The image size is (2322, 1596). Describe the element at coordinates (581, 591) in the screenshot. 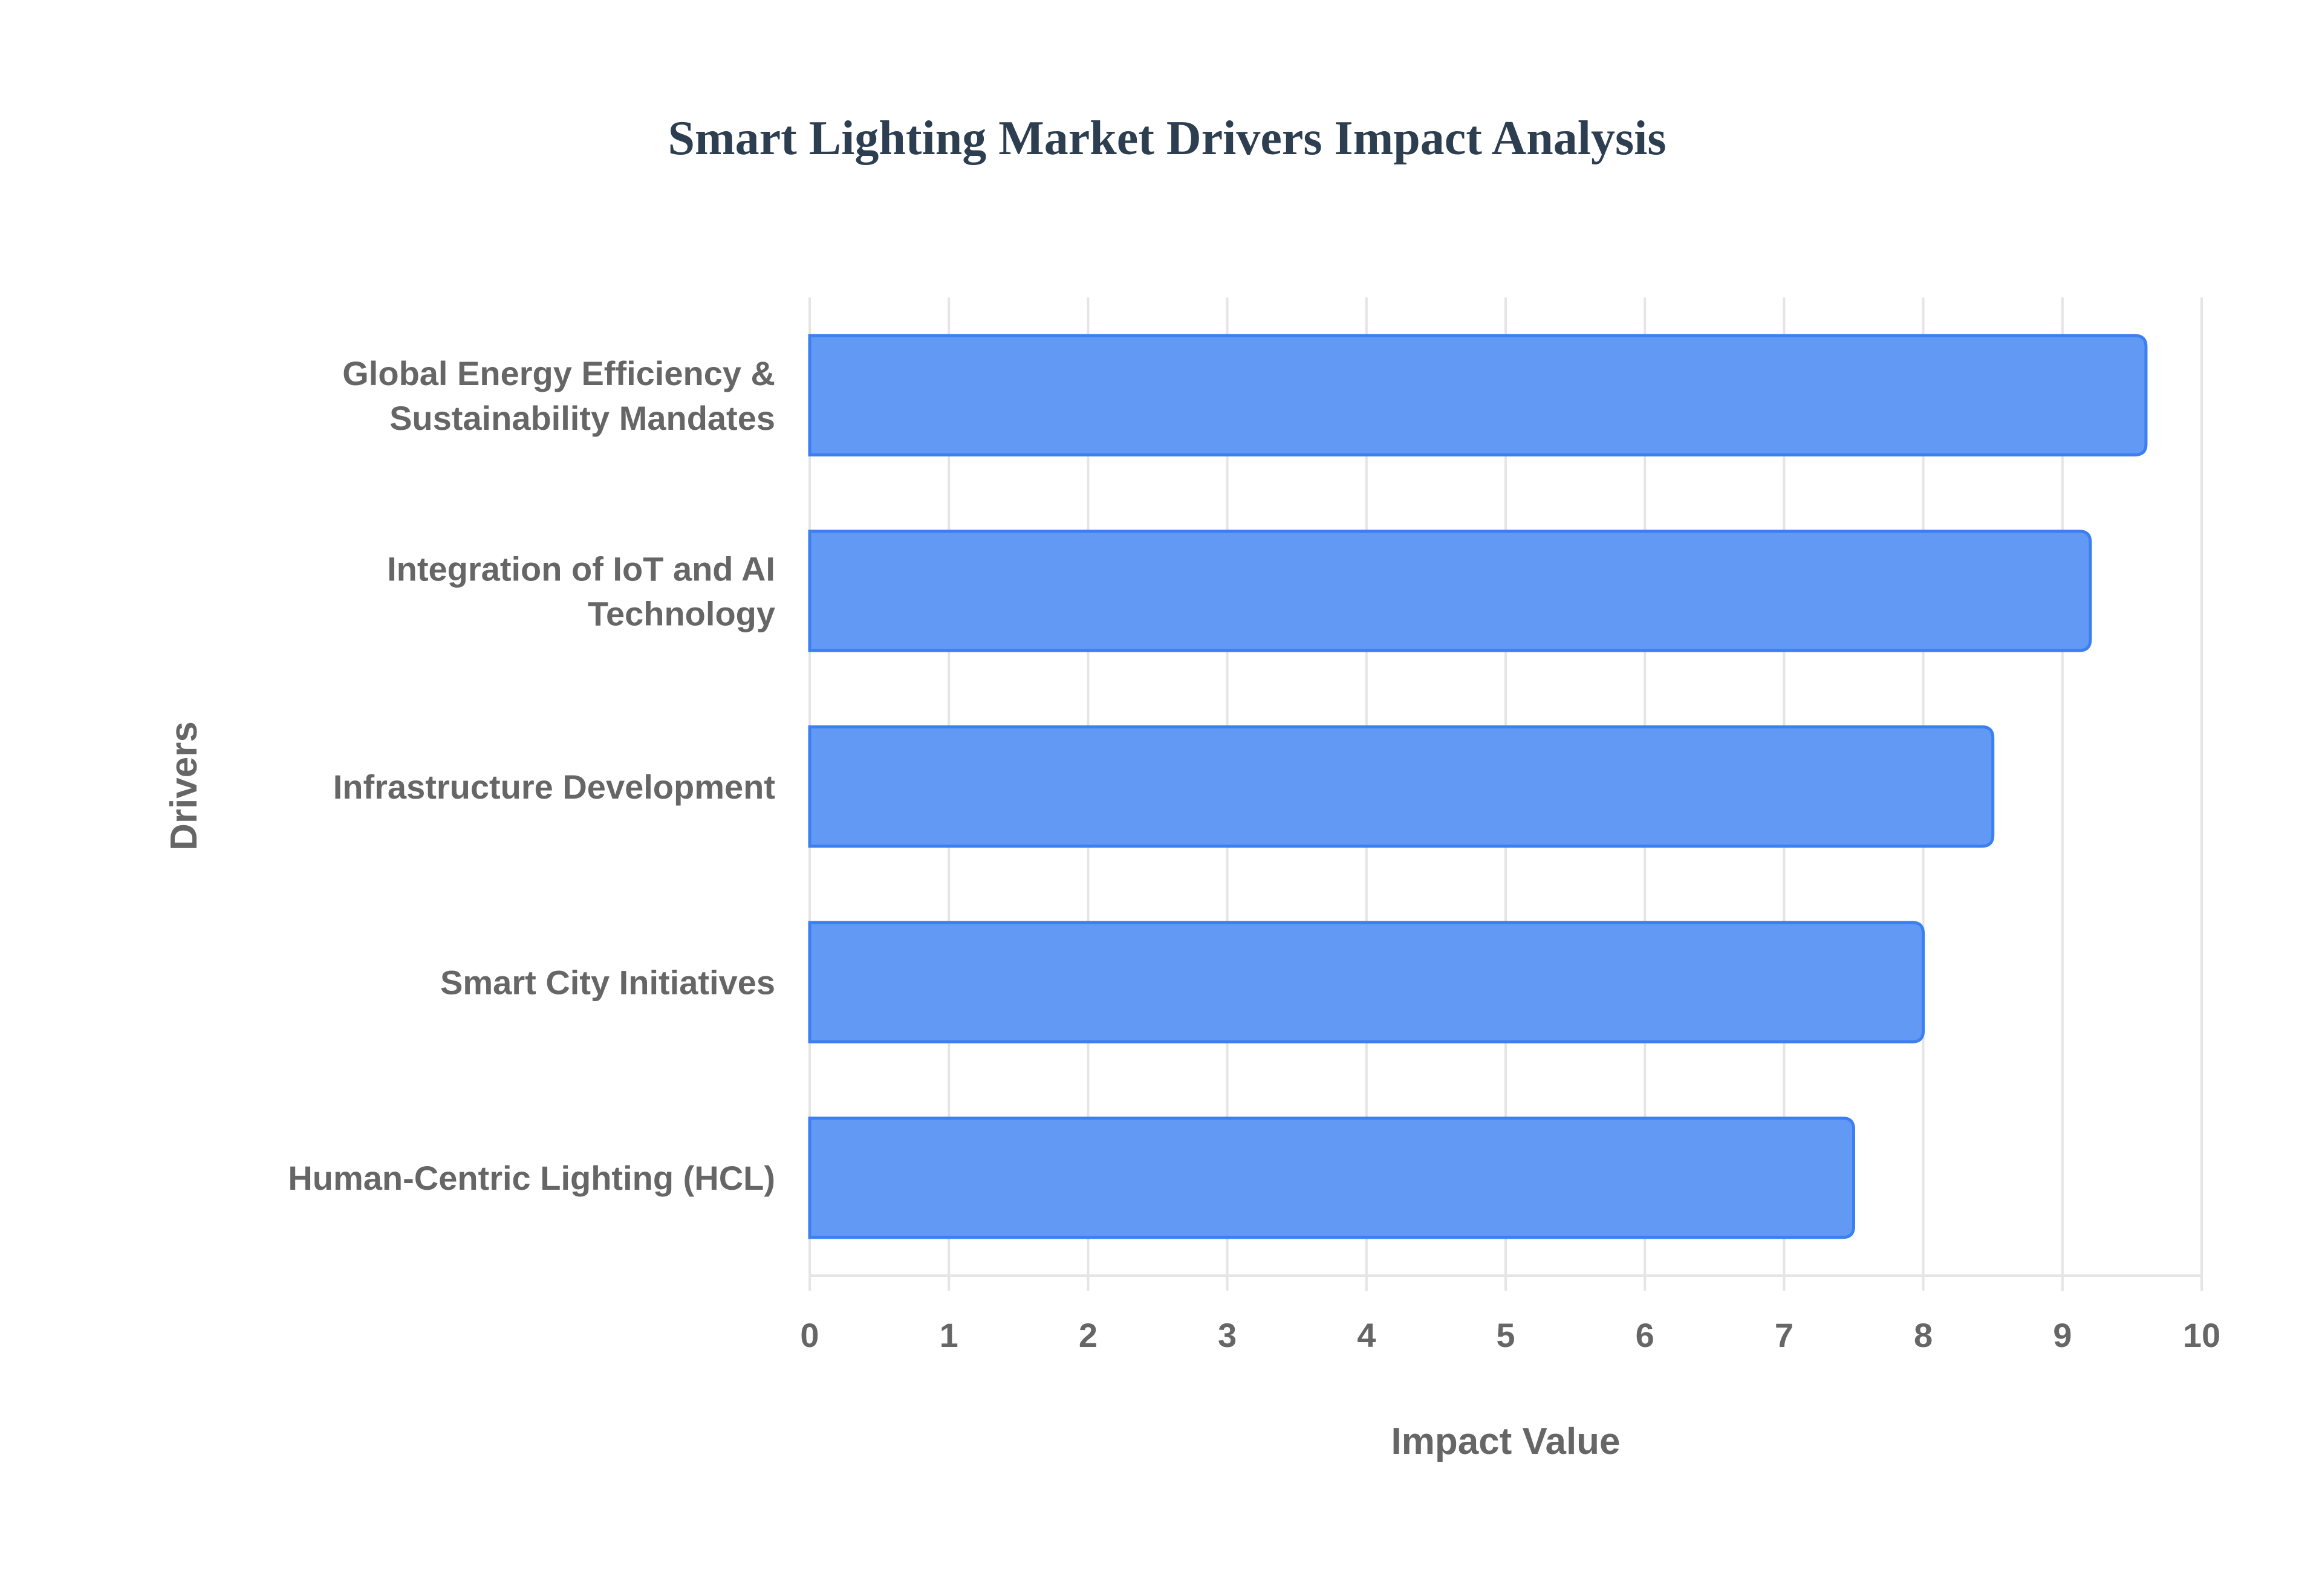

I see `y-tick-label: Integration of IoT and AI Technology` at that location.